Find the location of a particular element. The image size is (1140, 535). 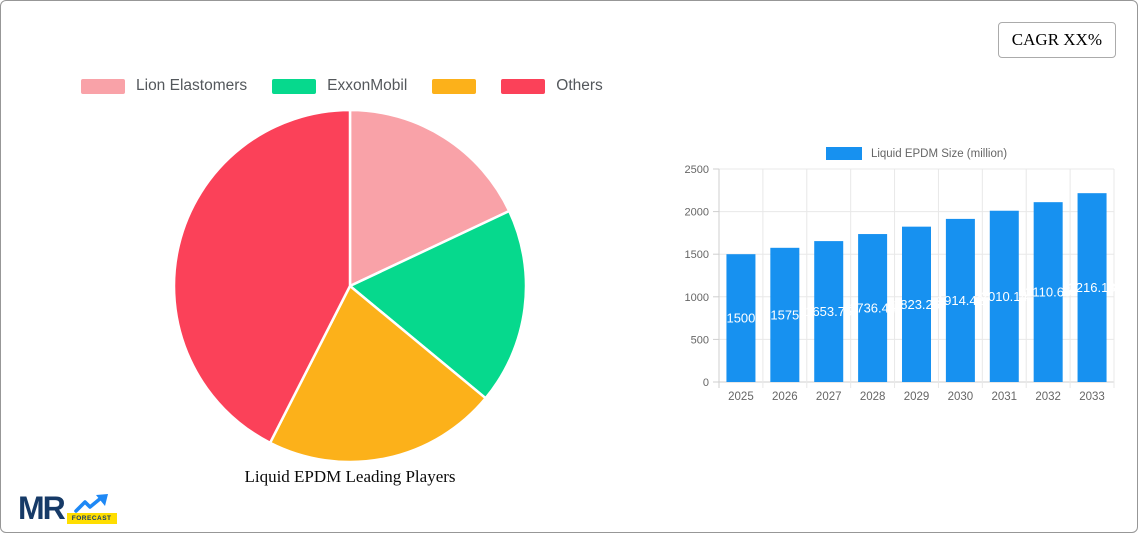

bar-value-label: 1500 is located at coordinates (740, 318).